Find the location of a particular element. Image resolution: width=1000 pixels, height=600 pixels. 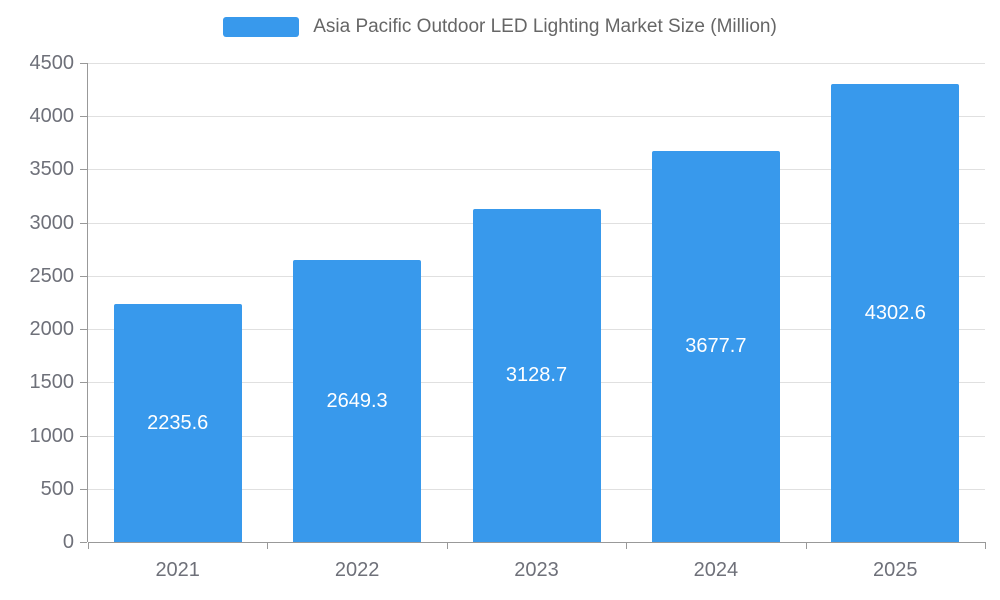

bar-value-label: 2235.6 is located at coordinates (178, 422).